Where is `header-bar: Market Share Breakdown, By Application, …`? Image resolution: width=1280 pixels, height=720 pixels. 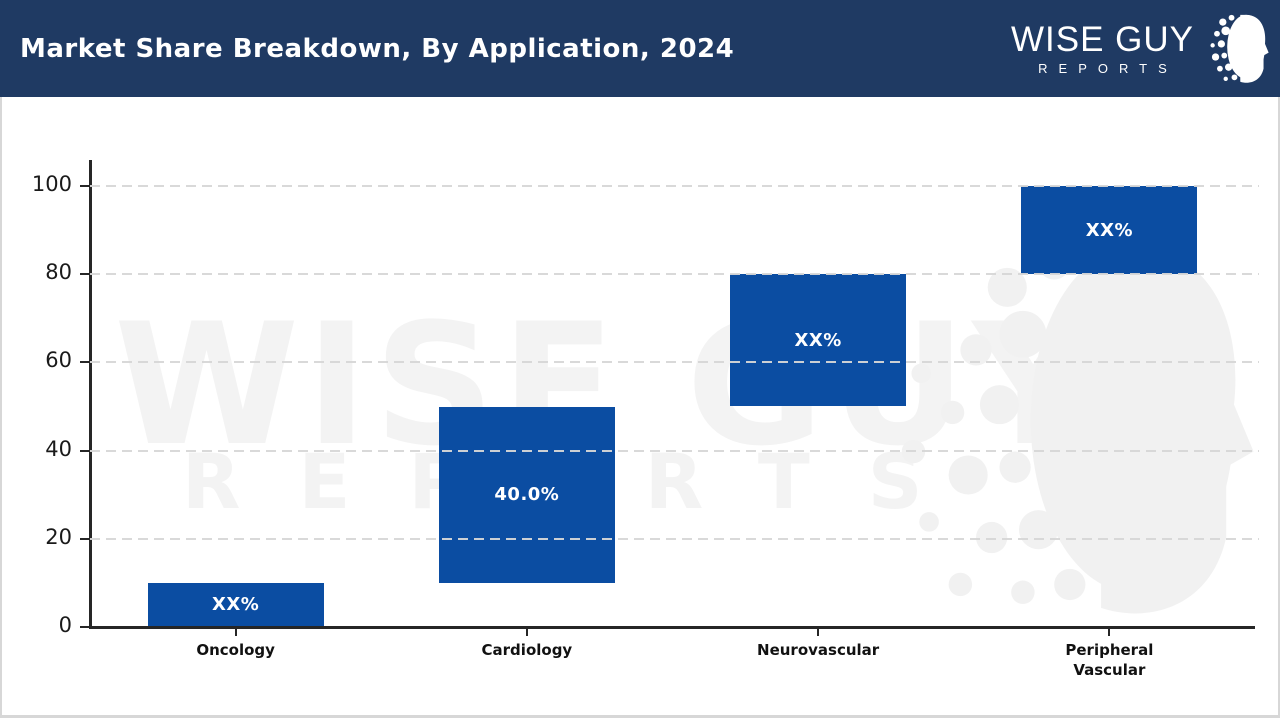 header-bar: Market Share Breakdown, By Application, … is located at coordinates (640, 48).